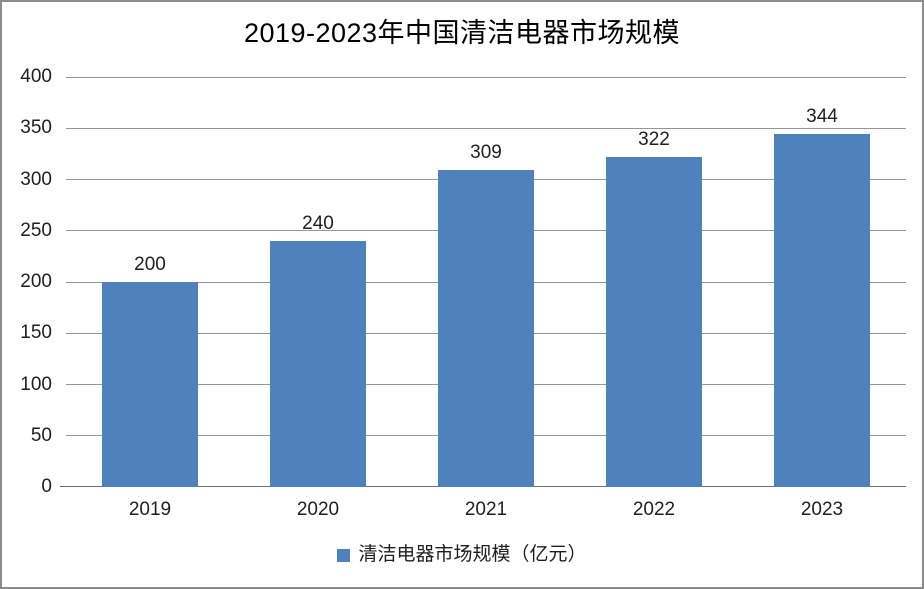  I want to click on bar-value-label: 309, so click(486, 153).